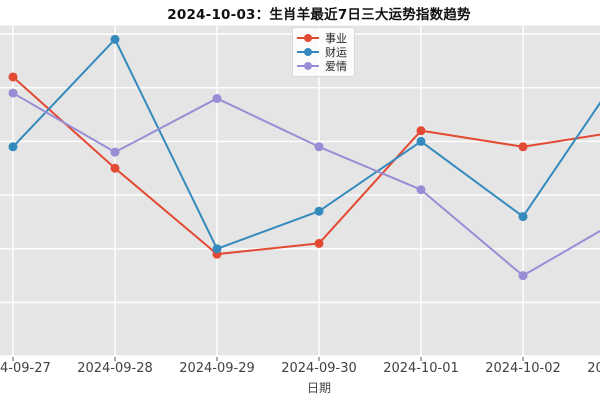 This screenshot has width=600, height=400. Describe the element at coordinates (319, 15) in the screenshot. I see `chart-title: 2024-10-03：生肖羊最近7日三大运势指数趋势` at that location.